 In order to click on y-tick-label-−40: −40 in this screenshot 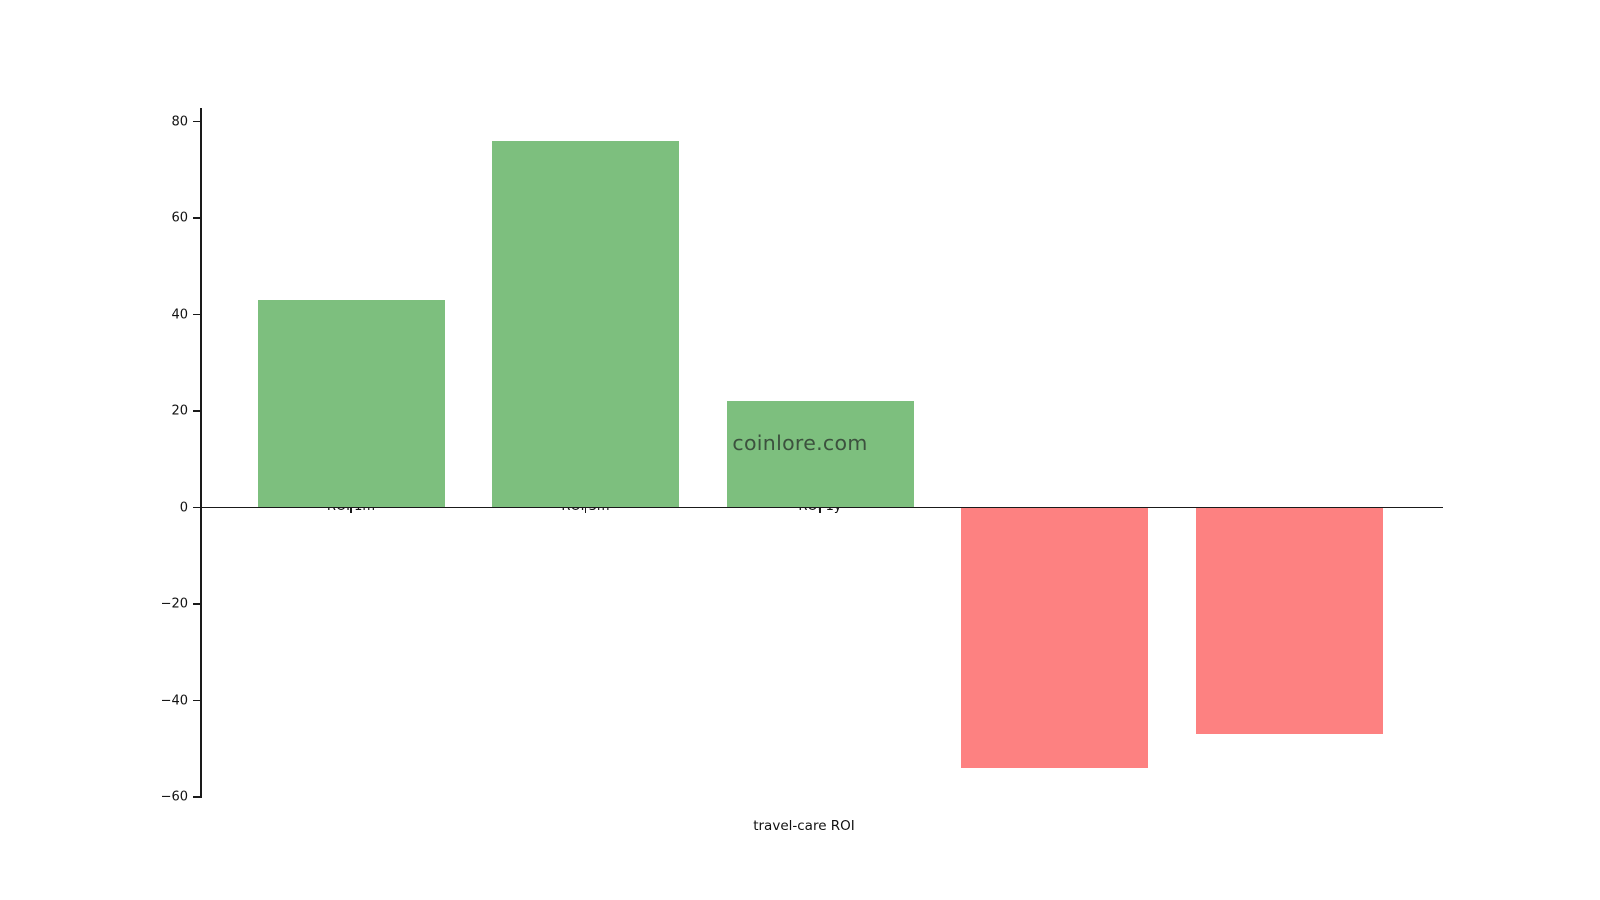, I will do `click(174, 700)`.